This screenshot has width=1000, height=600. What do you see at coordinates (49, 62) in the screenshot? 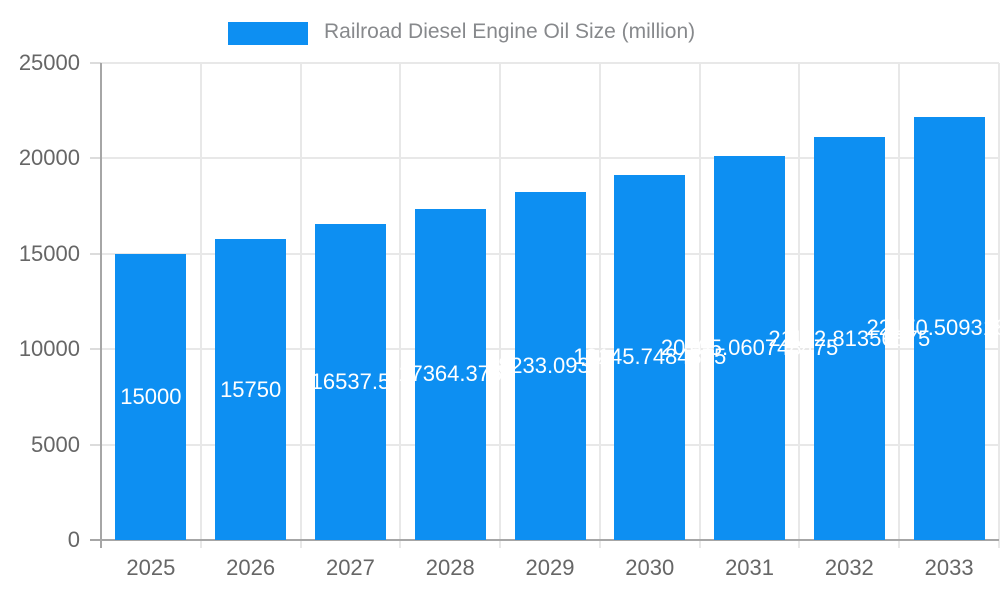
I see `y-tick-label: 25000` at bounding box center [49, 62].